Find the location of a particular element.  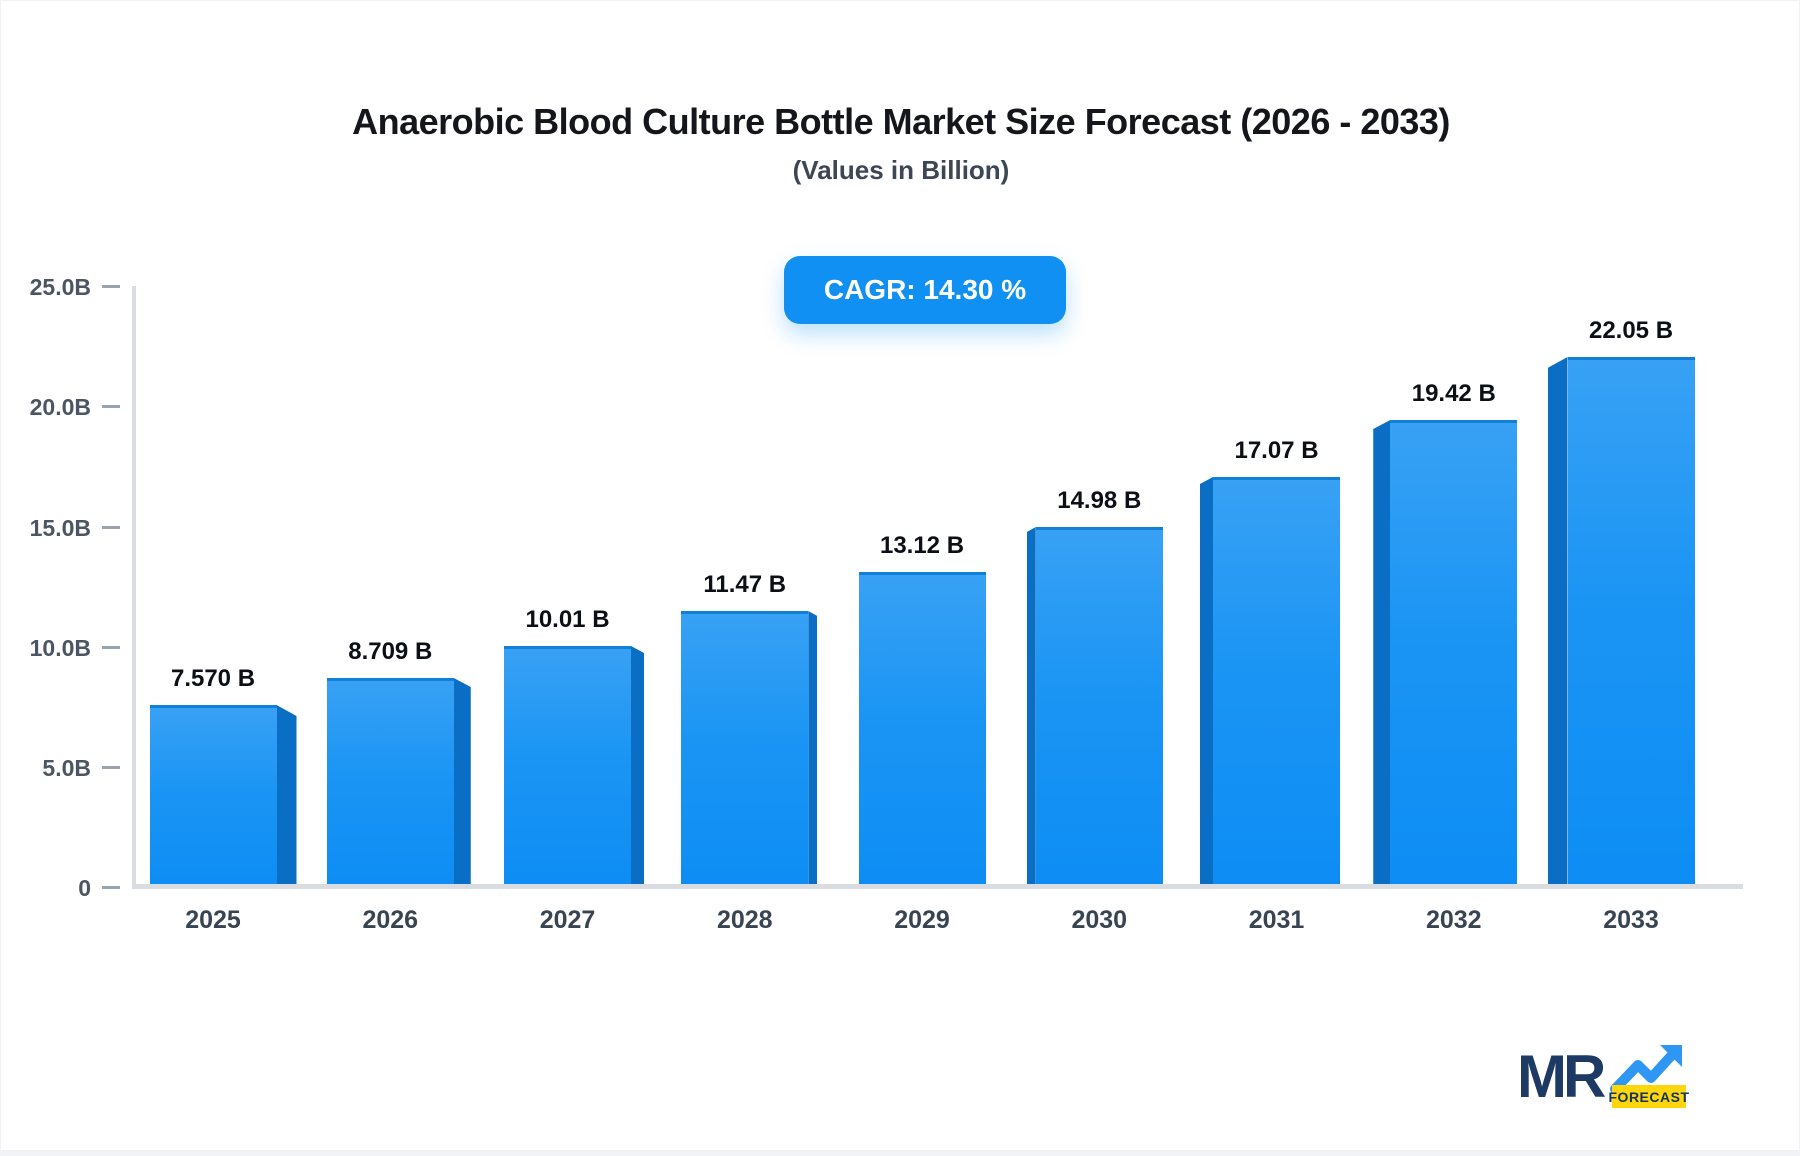

bar-value-label: 13.12 B is located at coordinates (922, 545).